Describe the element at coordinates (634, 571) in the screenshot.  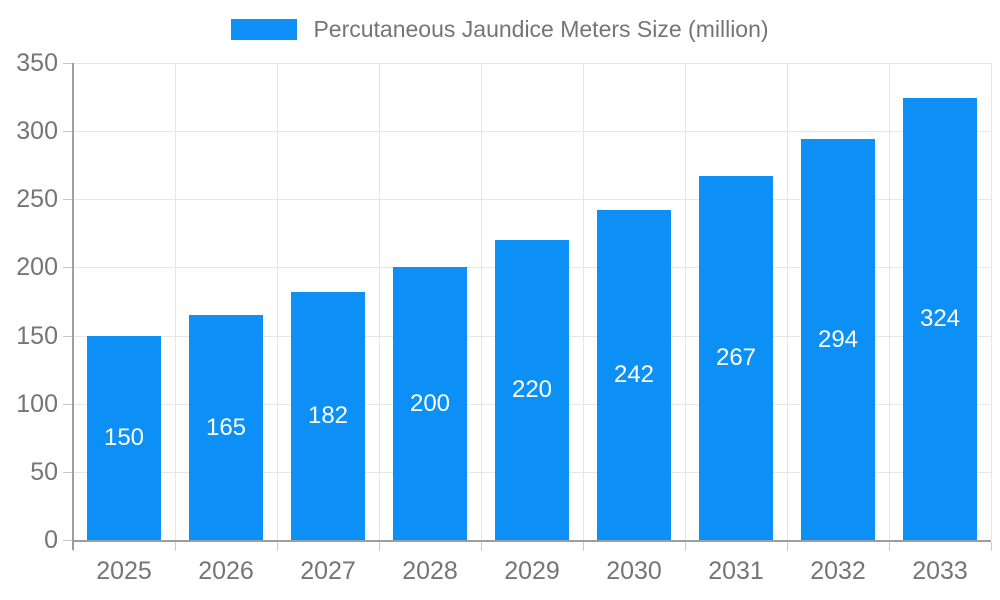
I see `x-axis-tick-label: 2030` at that location.